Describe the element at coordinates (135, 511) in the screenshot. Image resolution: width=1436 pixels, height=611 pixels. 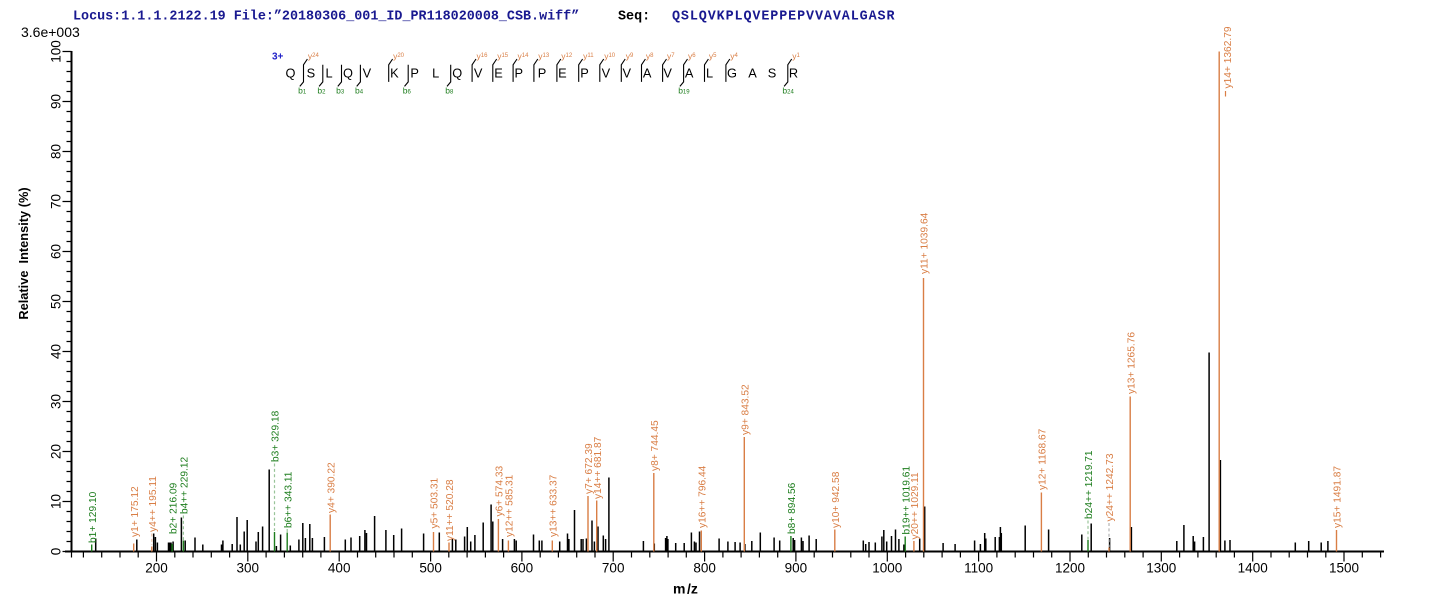
I see `svg-text: y1+ 175.12` at that location.